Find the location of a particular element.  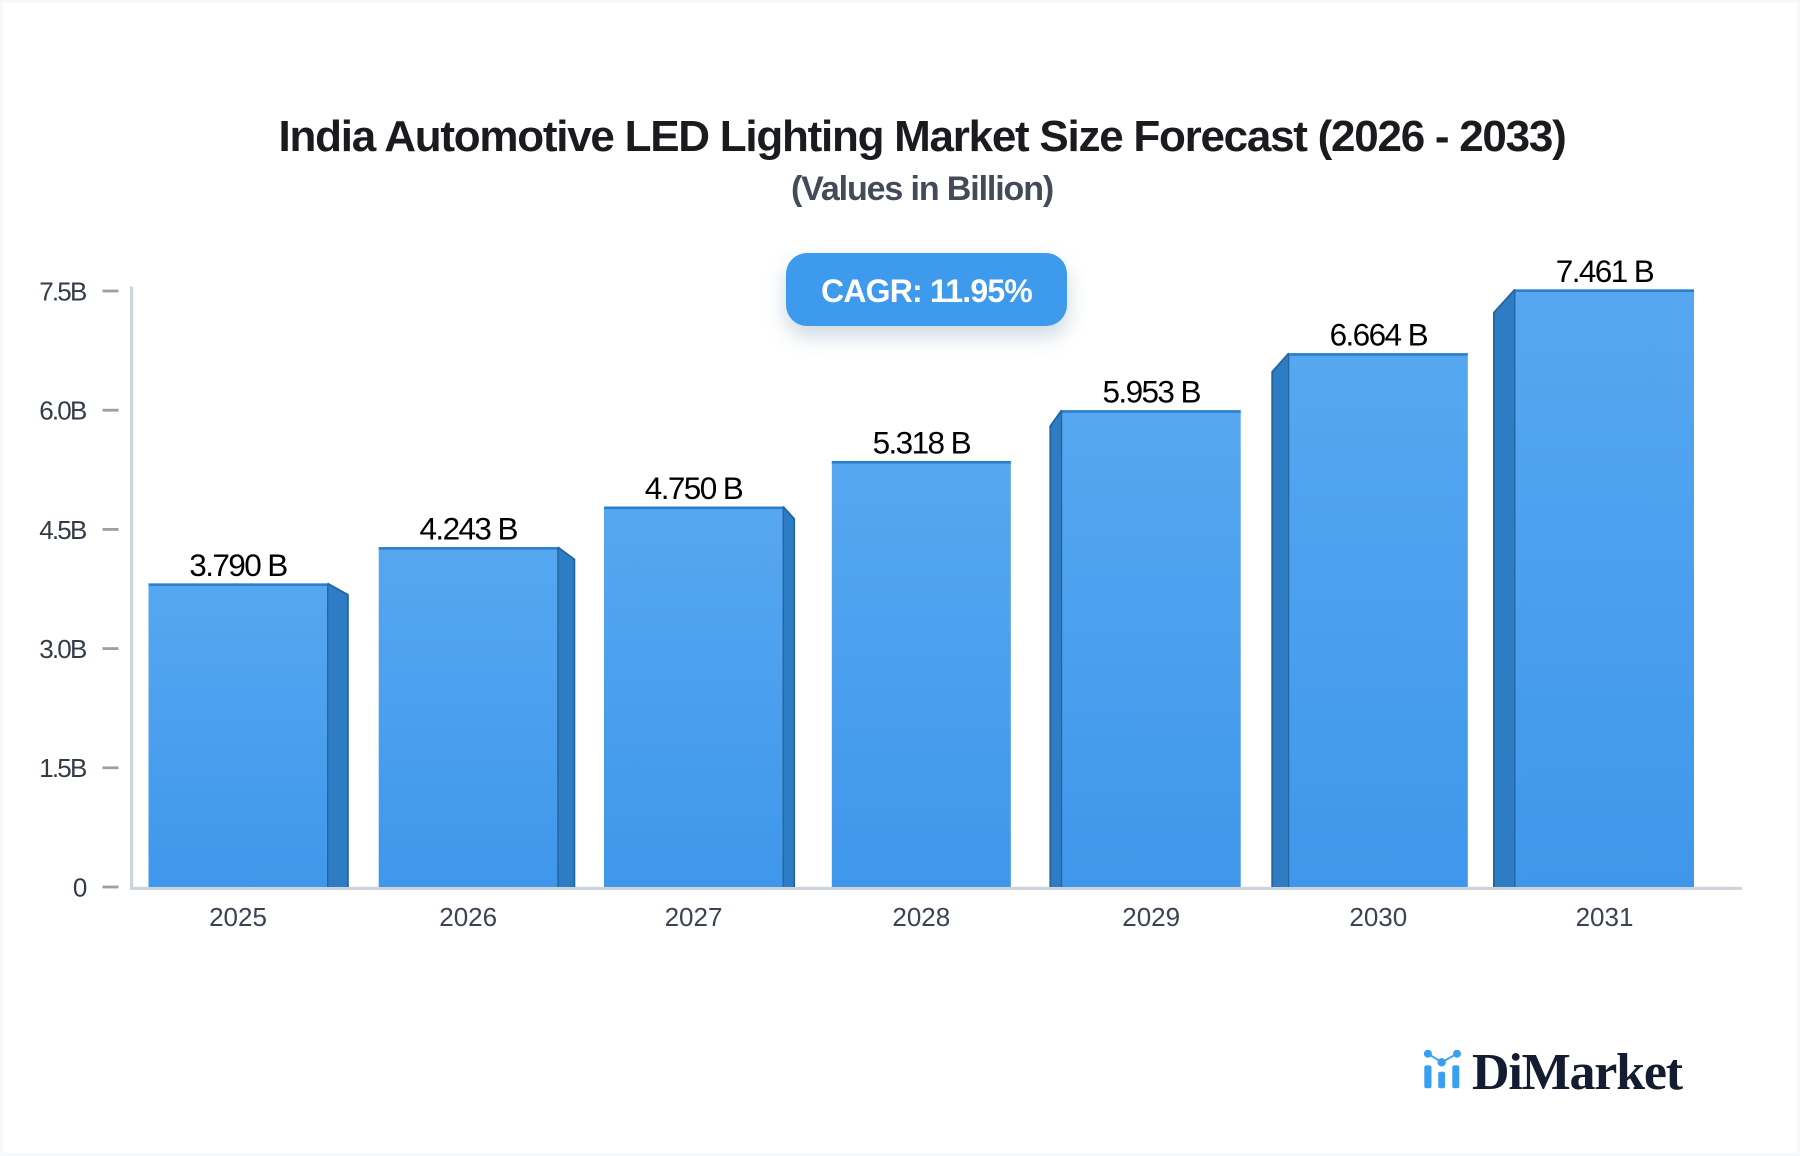

svg-text: 7.5B is located at coordinates (62, 291).